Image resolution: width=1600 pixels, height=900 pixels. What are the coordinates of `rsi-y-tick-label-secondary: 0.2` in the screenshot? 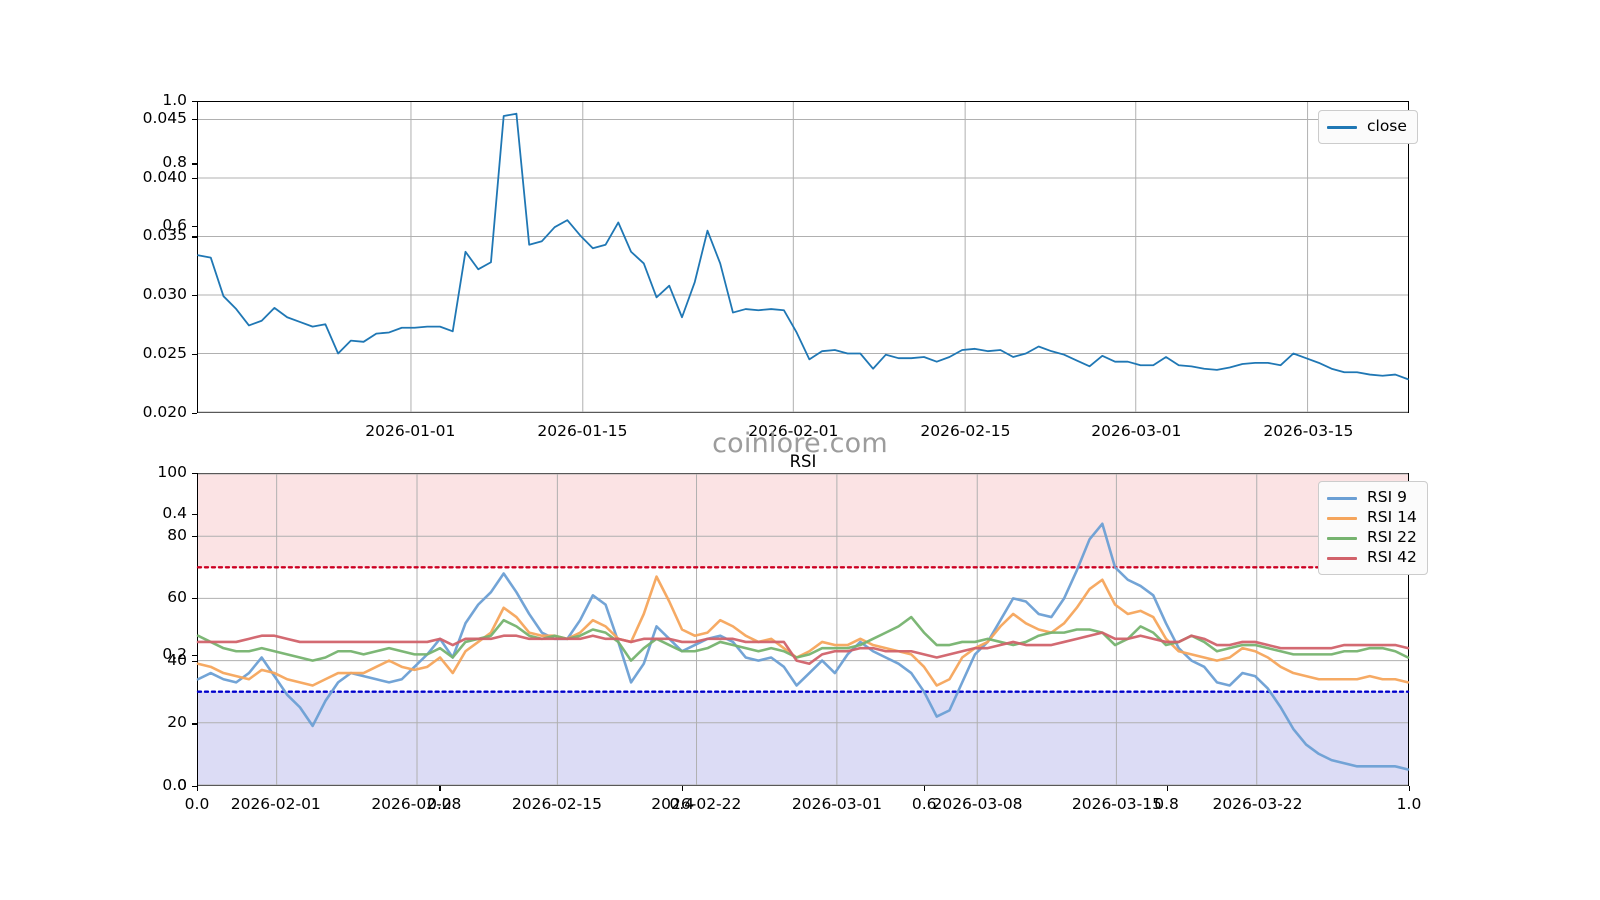 It's located at (174, 653).